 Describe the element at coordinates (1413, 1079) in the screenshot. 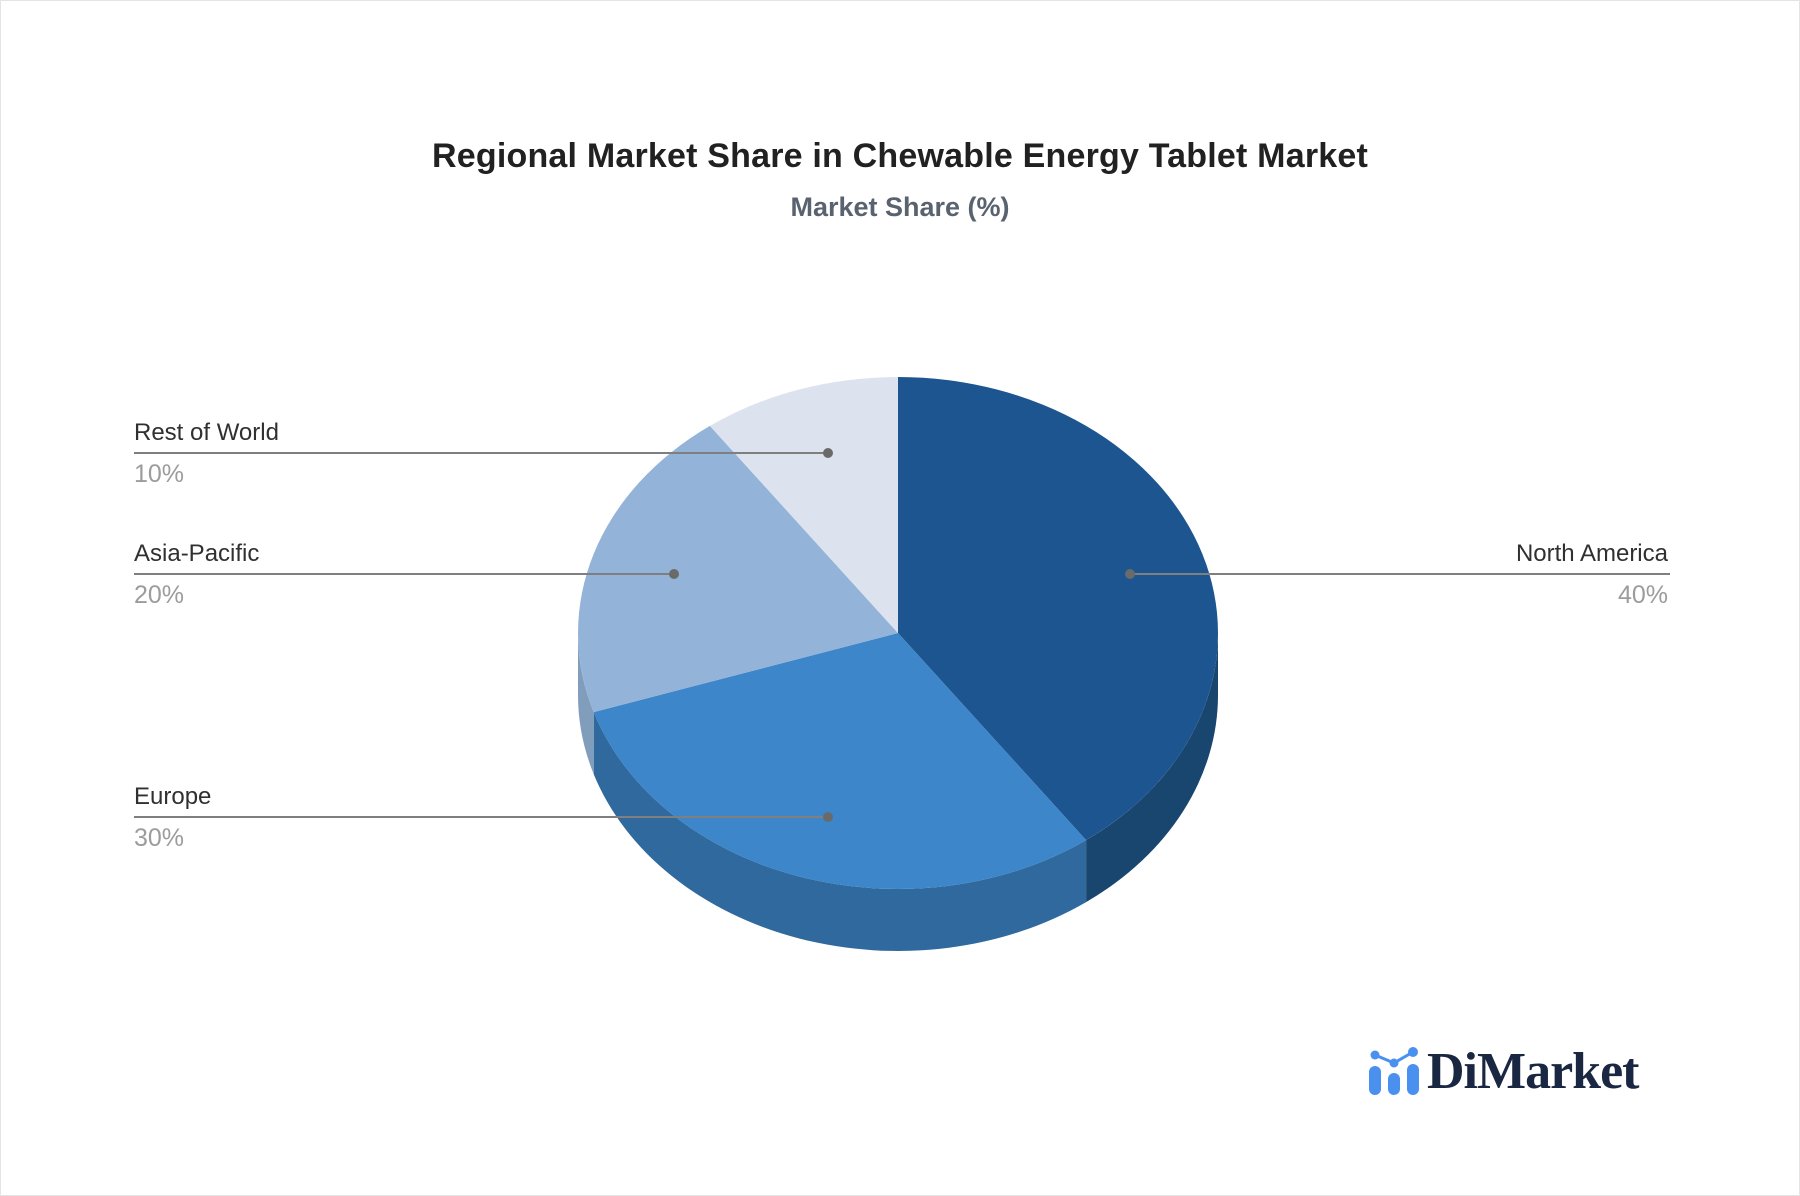

I see `logo-bar-right` at that location.